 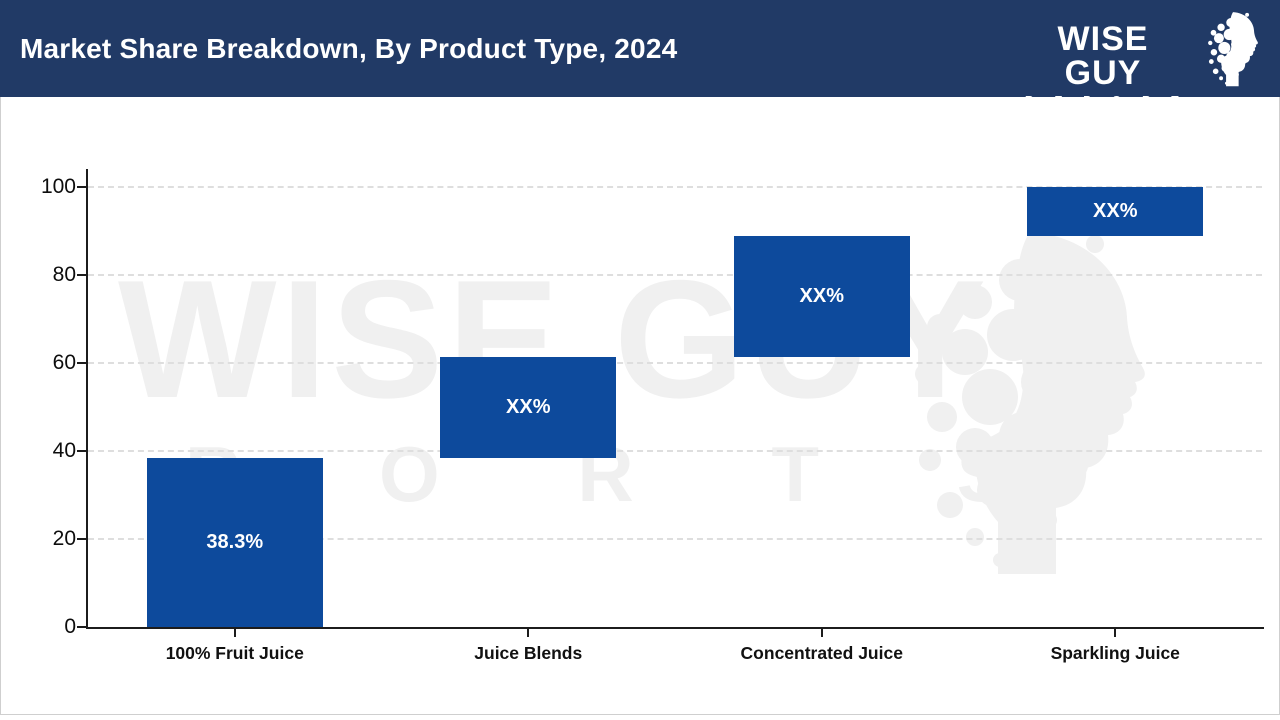 What do you see at coordinates (64, 274) in the screenshot?
I see `y-tick-label: 80` at bounding box center [64, 274].